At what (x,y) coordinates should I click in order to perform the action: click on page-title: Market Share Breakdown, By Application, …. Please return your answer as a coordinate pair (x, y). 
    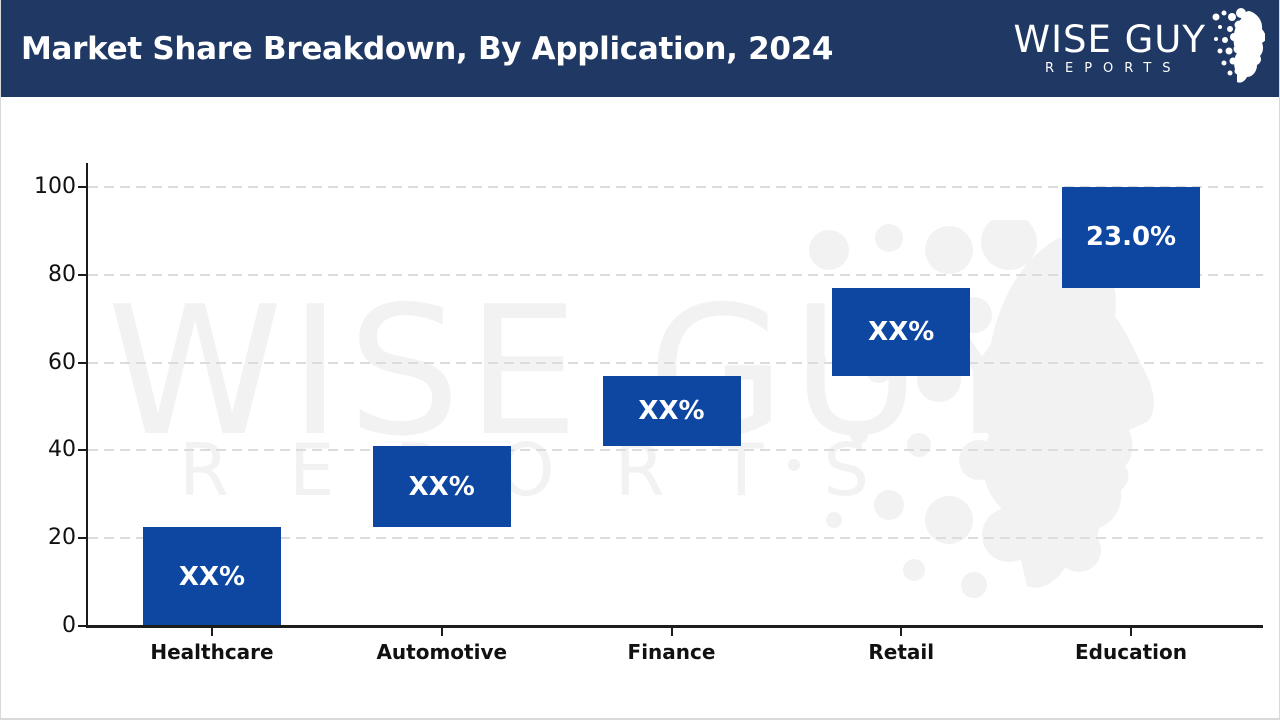
    Looking at the image, I should click on (427, 48).